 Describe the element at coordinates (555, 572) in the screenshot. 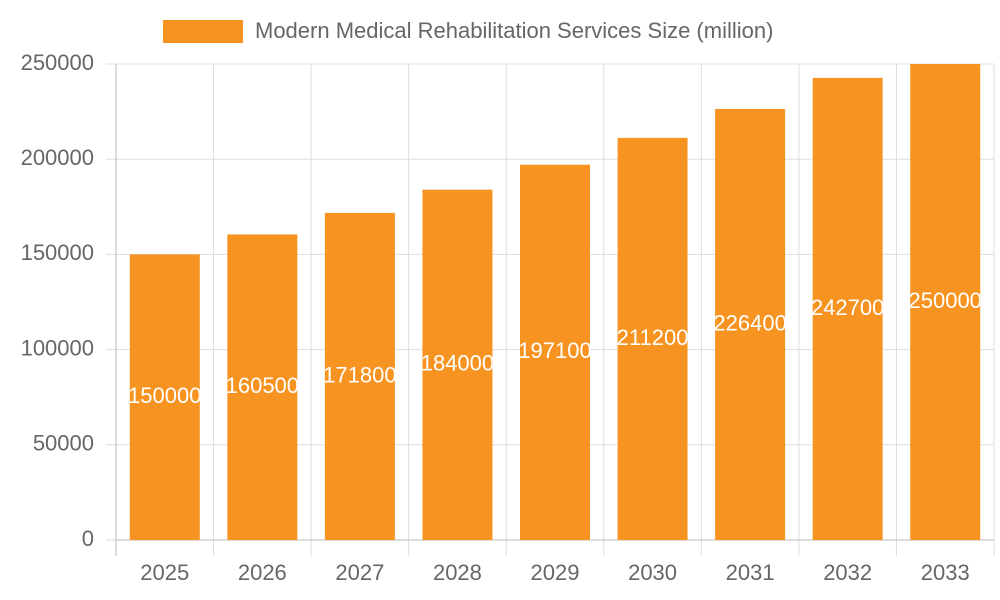

I see `x-tick-label: 2029` at that location.